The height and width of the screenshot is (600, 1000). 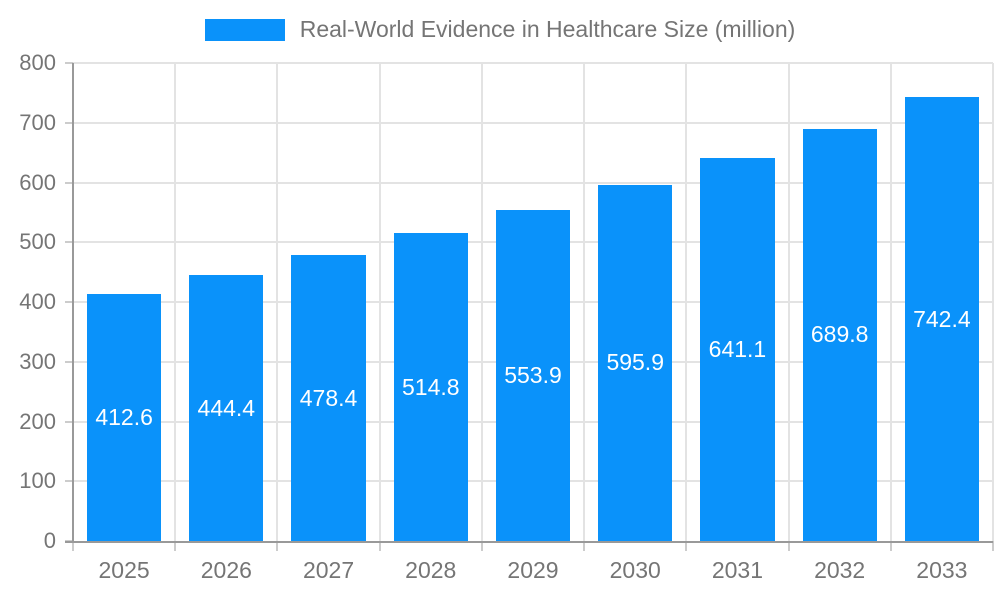 I want to click on y-axis-tick-label: 500, so click(x=37, y=242).